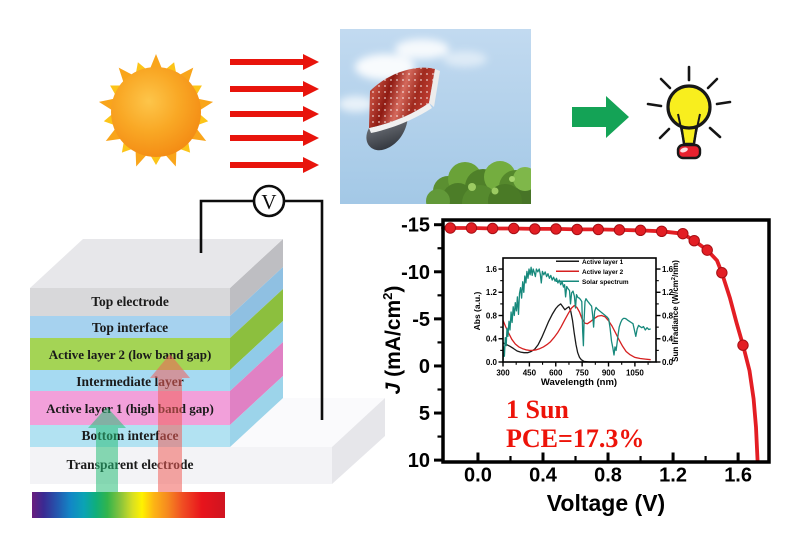 The width and height of the screenshot is (800, 552). I want to click on layer-label-top-electrode: Top electrode, so click(130, 301).